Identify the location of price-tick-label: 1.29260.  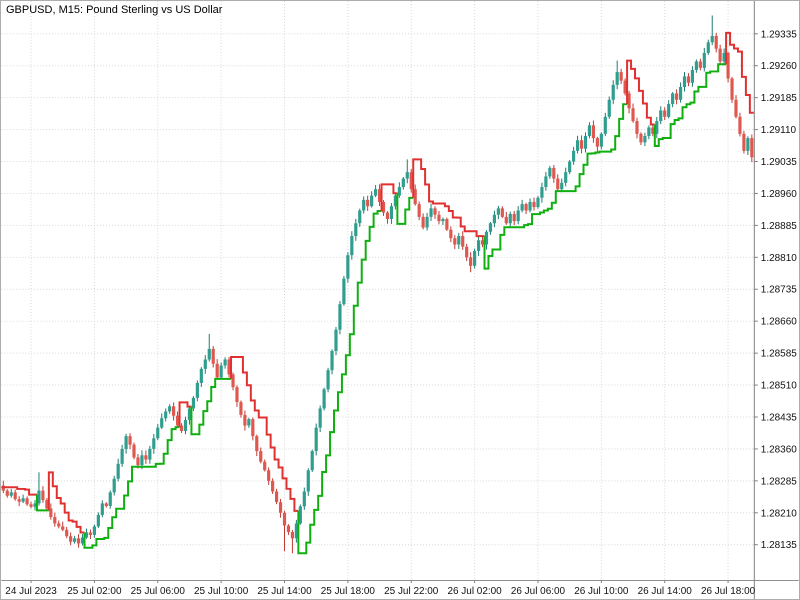
(779, 66).